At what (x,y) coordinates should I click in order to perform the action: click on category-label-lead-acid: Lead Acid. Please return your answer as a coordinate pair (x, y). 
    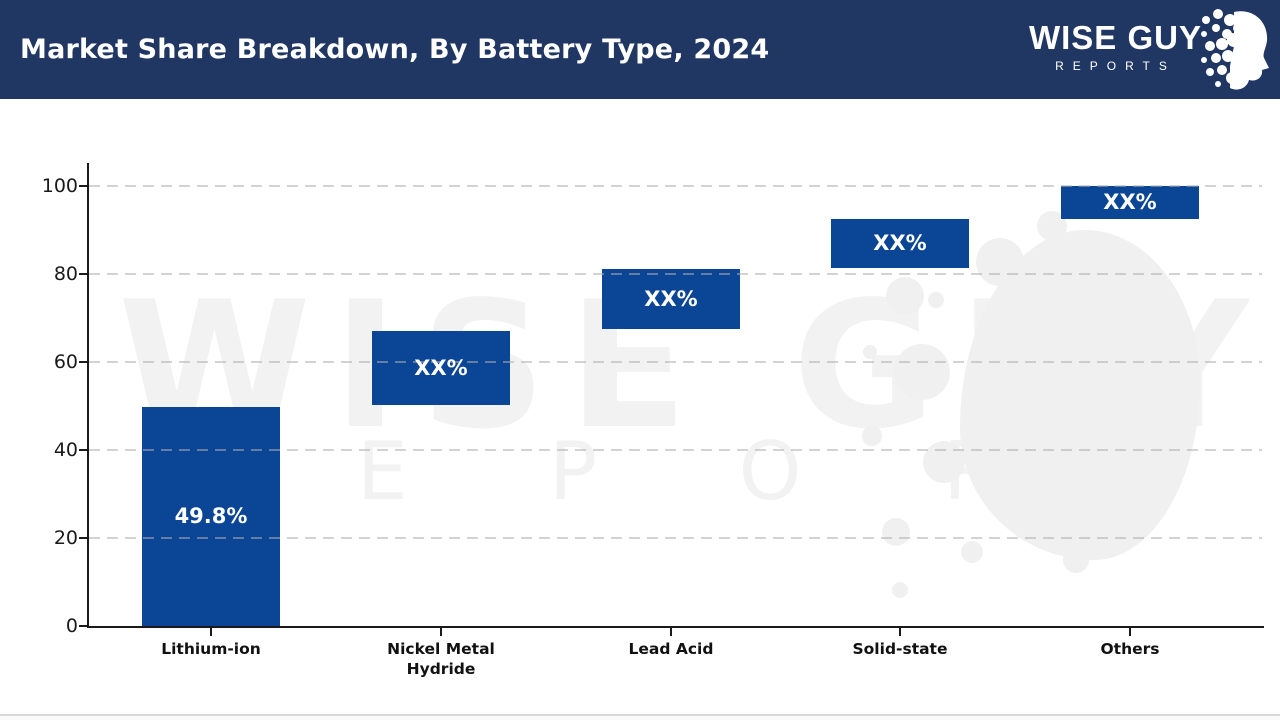
    Looking at the image, I should click on (671, 649).